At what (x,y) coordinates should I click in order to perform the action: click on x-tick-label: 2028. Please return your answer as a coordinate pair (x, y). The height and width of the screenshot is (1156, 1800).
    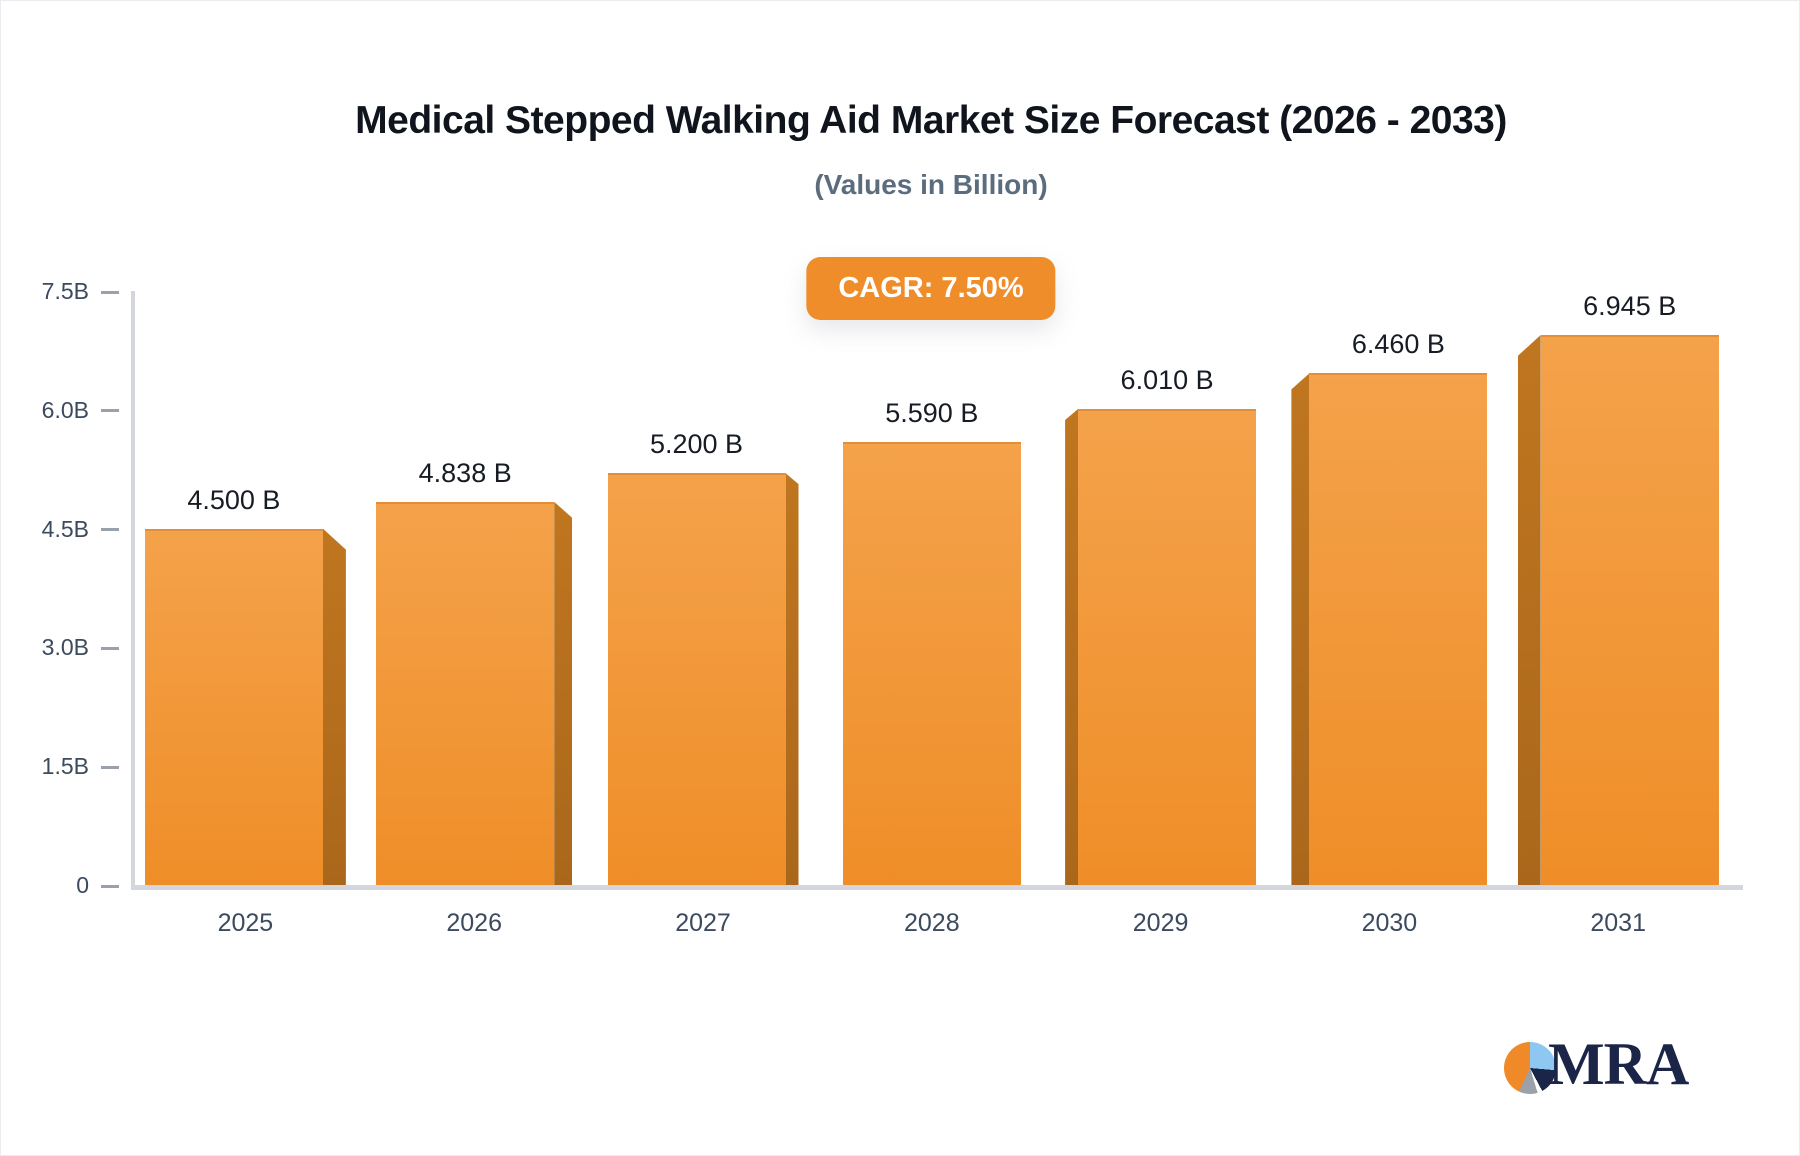
    Looking at the image, I should click on (931, 923).